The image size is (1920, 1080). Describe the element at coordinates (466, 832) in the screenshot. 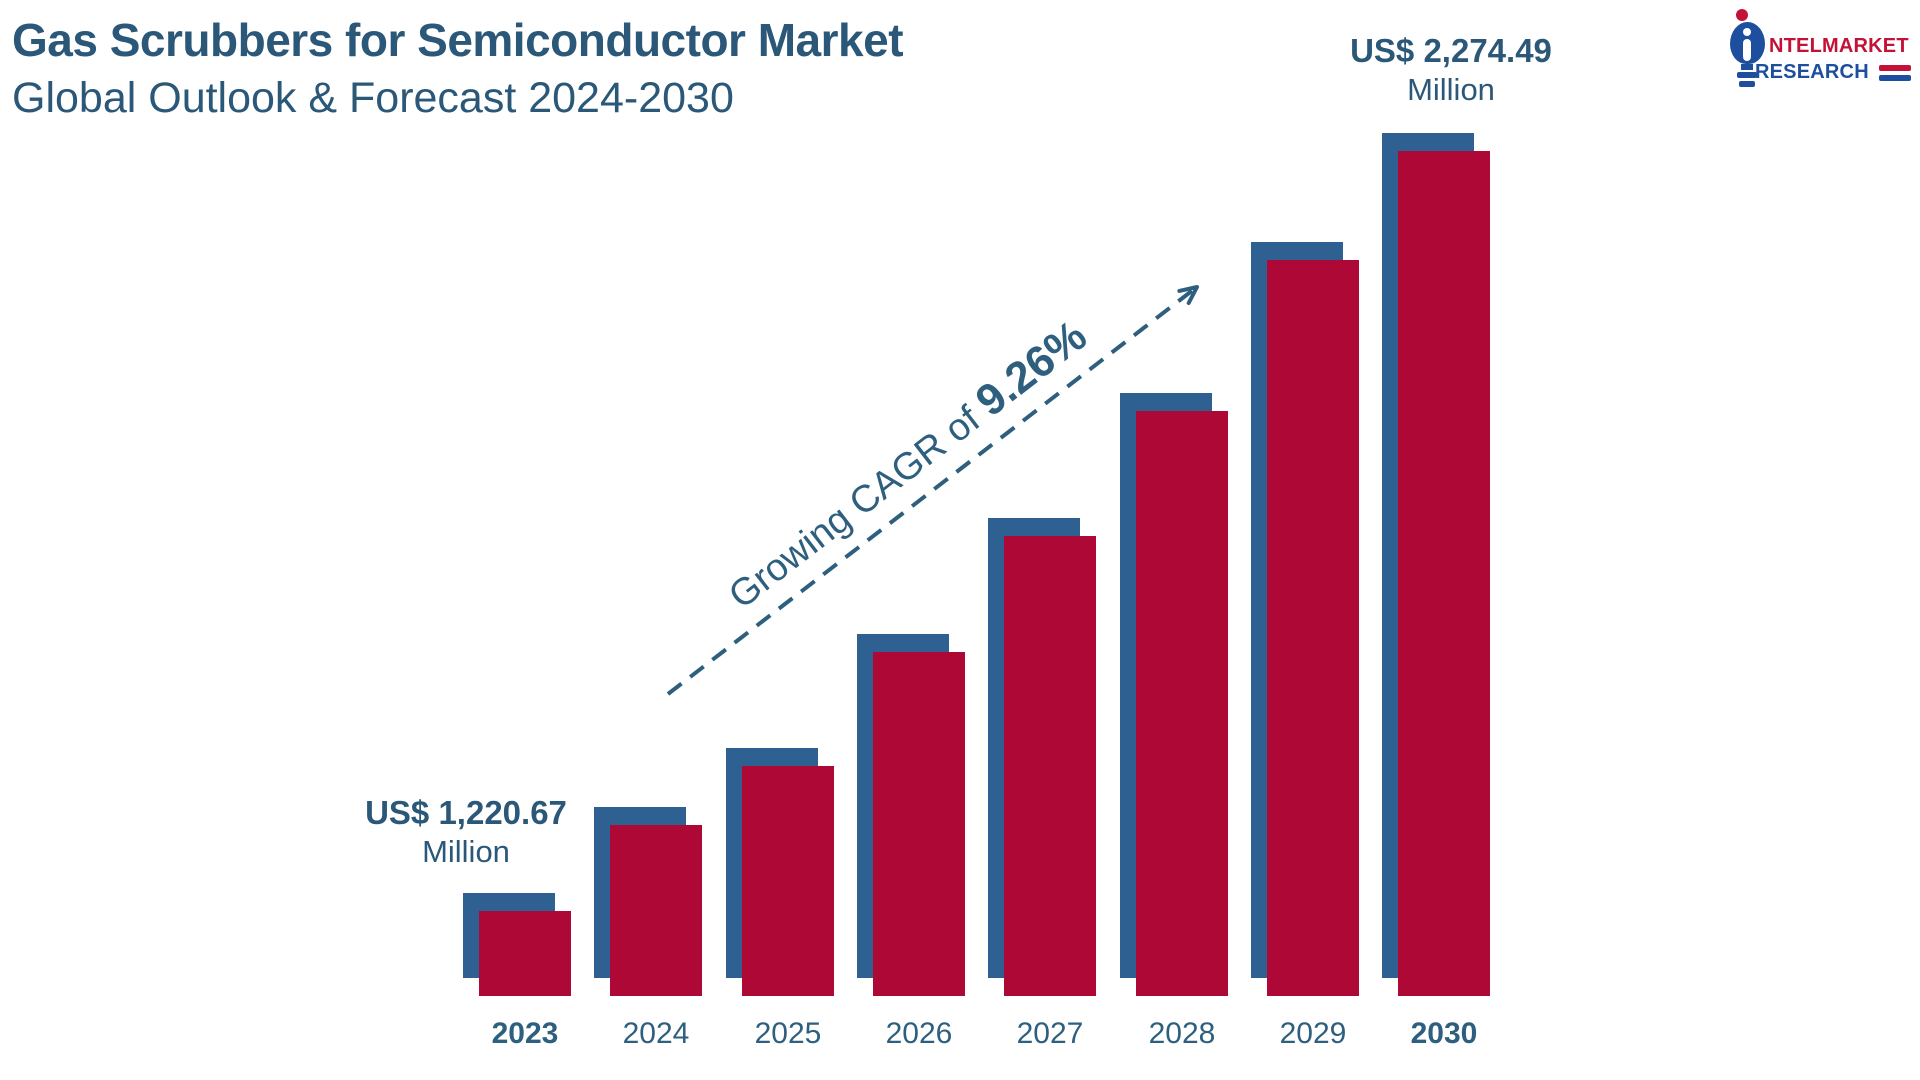

I see `value-label-2023: US$ 1,220.67 Million` at that location.